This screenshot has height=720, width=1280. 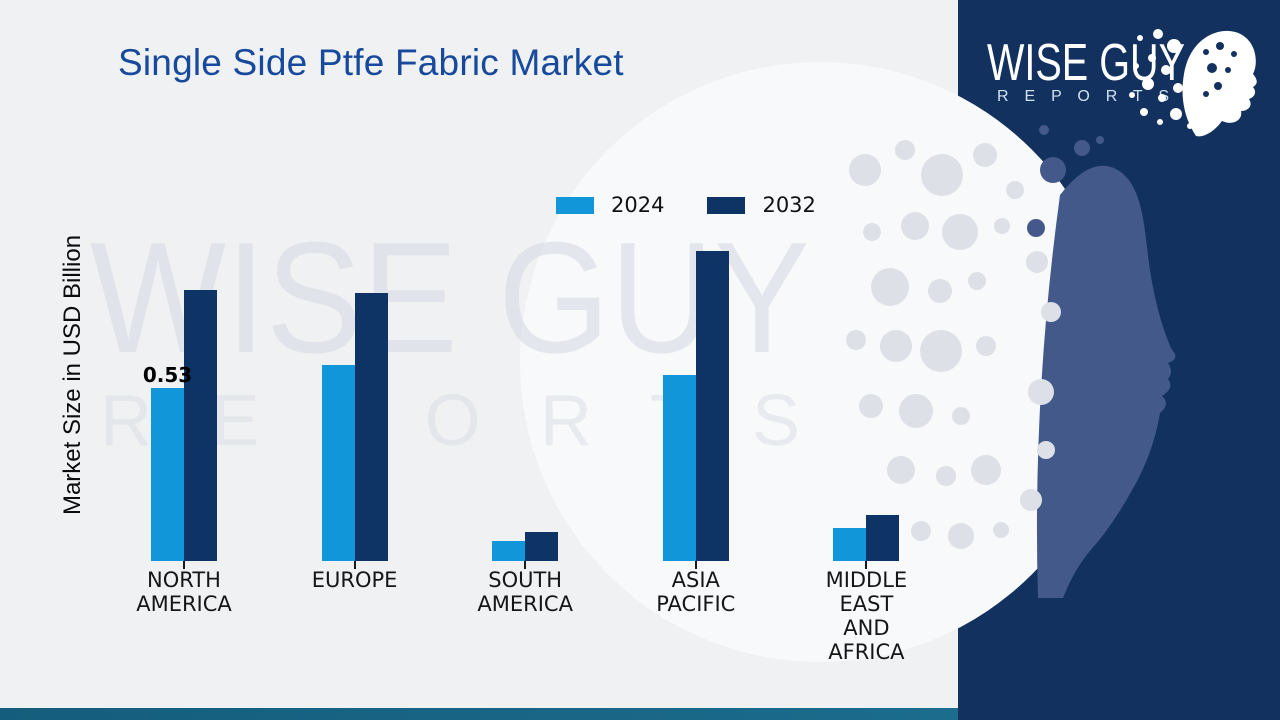 I want to click on bar-2024-europe, so click(x=338, y=463).